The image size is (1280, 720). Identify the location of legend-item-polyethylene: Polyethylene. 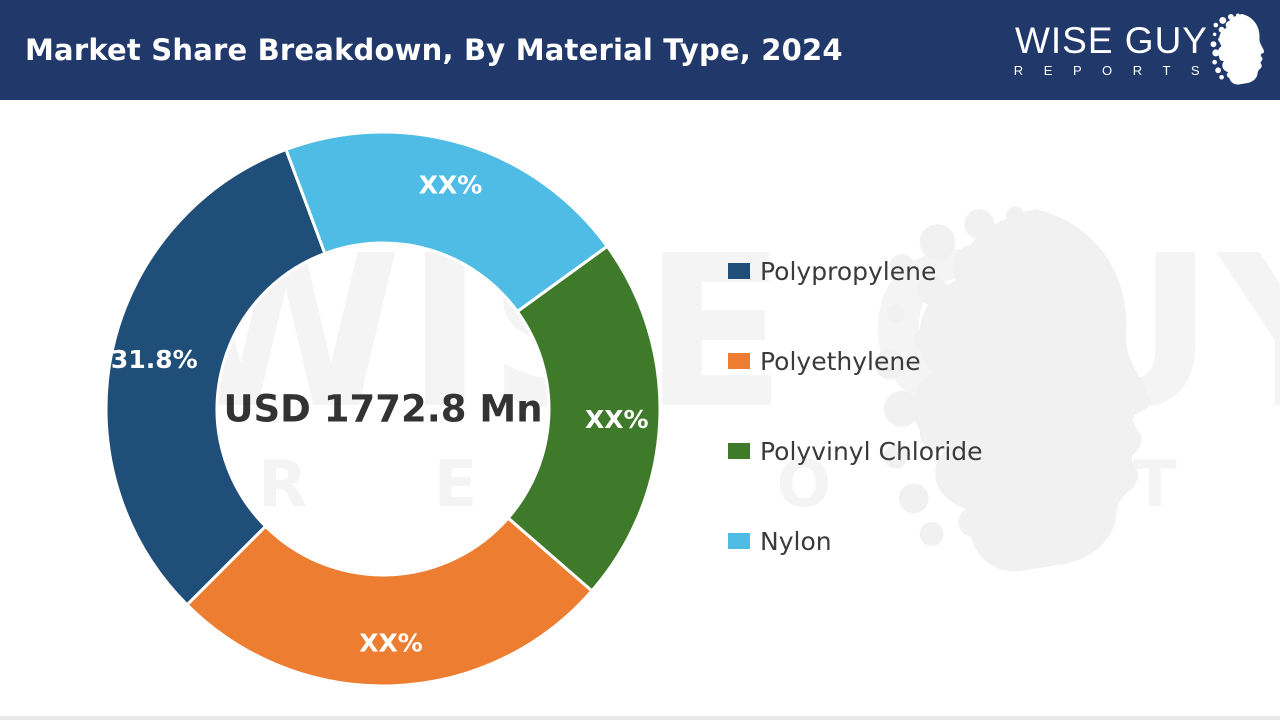
(855, 361).